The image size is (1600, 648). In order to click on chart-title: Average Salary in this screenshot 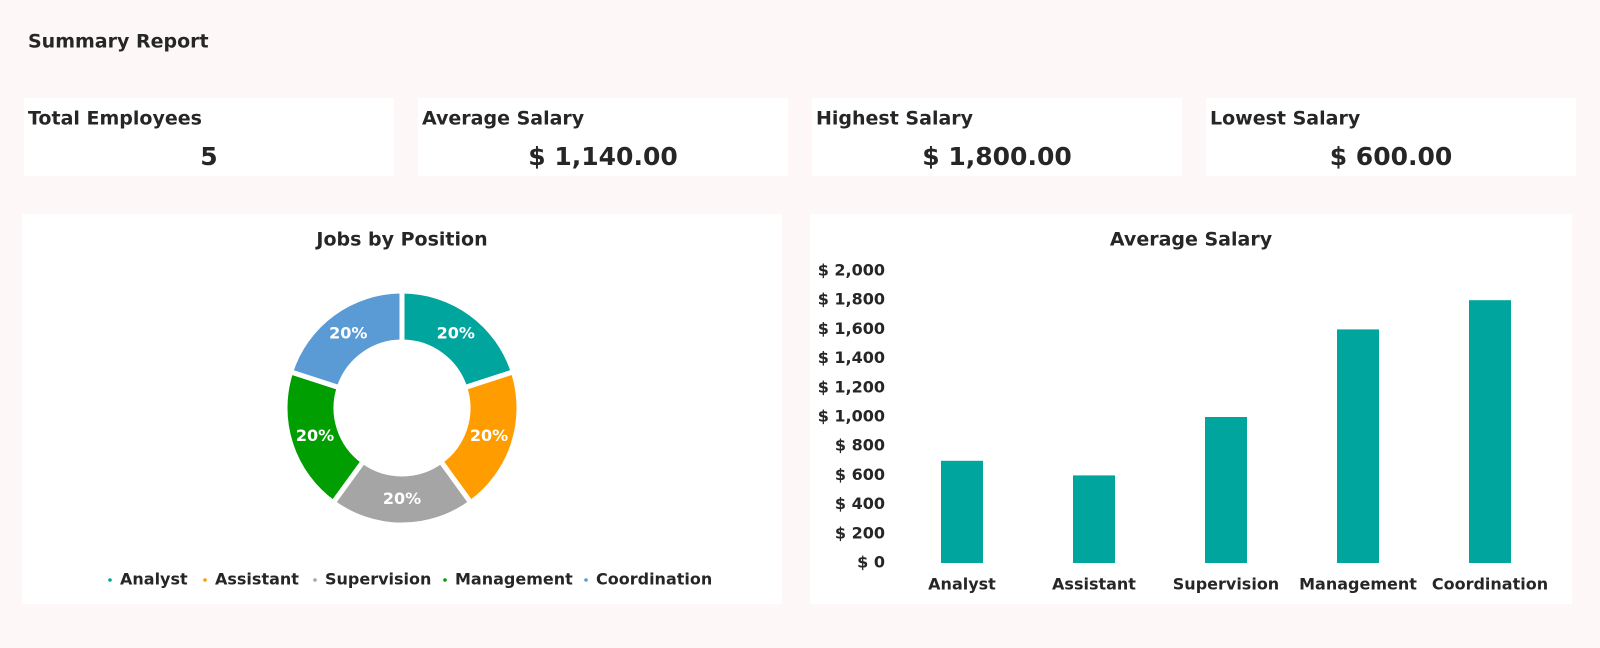, I will do `click(1191, 240)`.